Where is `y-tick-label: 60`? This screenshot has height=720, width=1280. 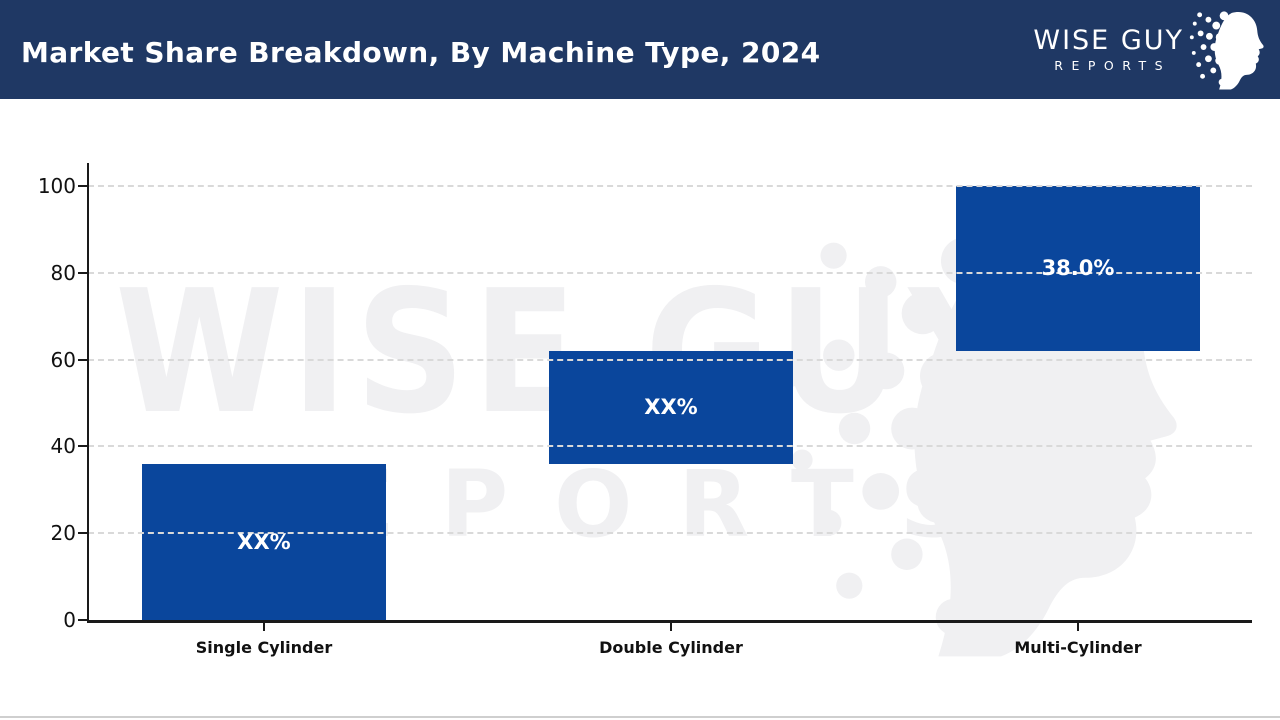 y-tick-label: 60 is located at coordinates (63, 359).